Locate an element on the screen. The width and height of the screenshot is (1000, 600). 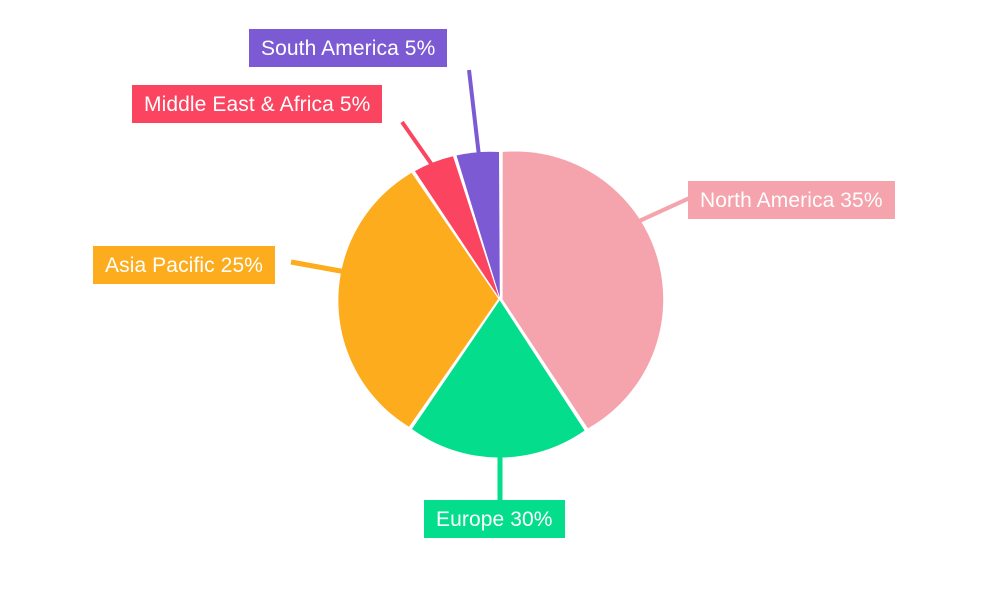
pie-slice-south-america is located at coordinates (478, 224).